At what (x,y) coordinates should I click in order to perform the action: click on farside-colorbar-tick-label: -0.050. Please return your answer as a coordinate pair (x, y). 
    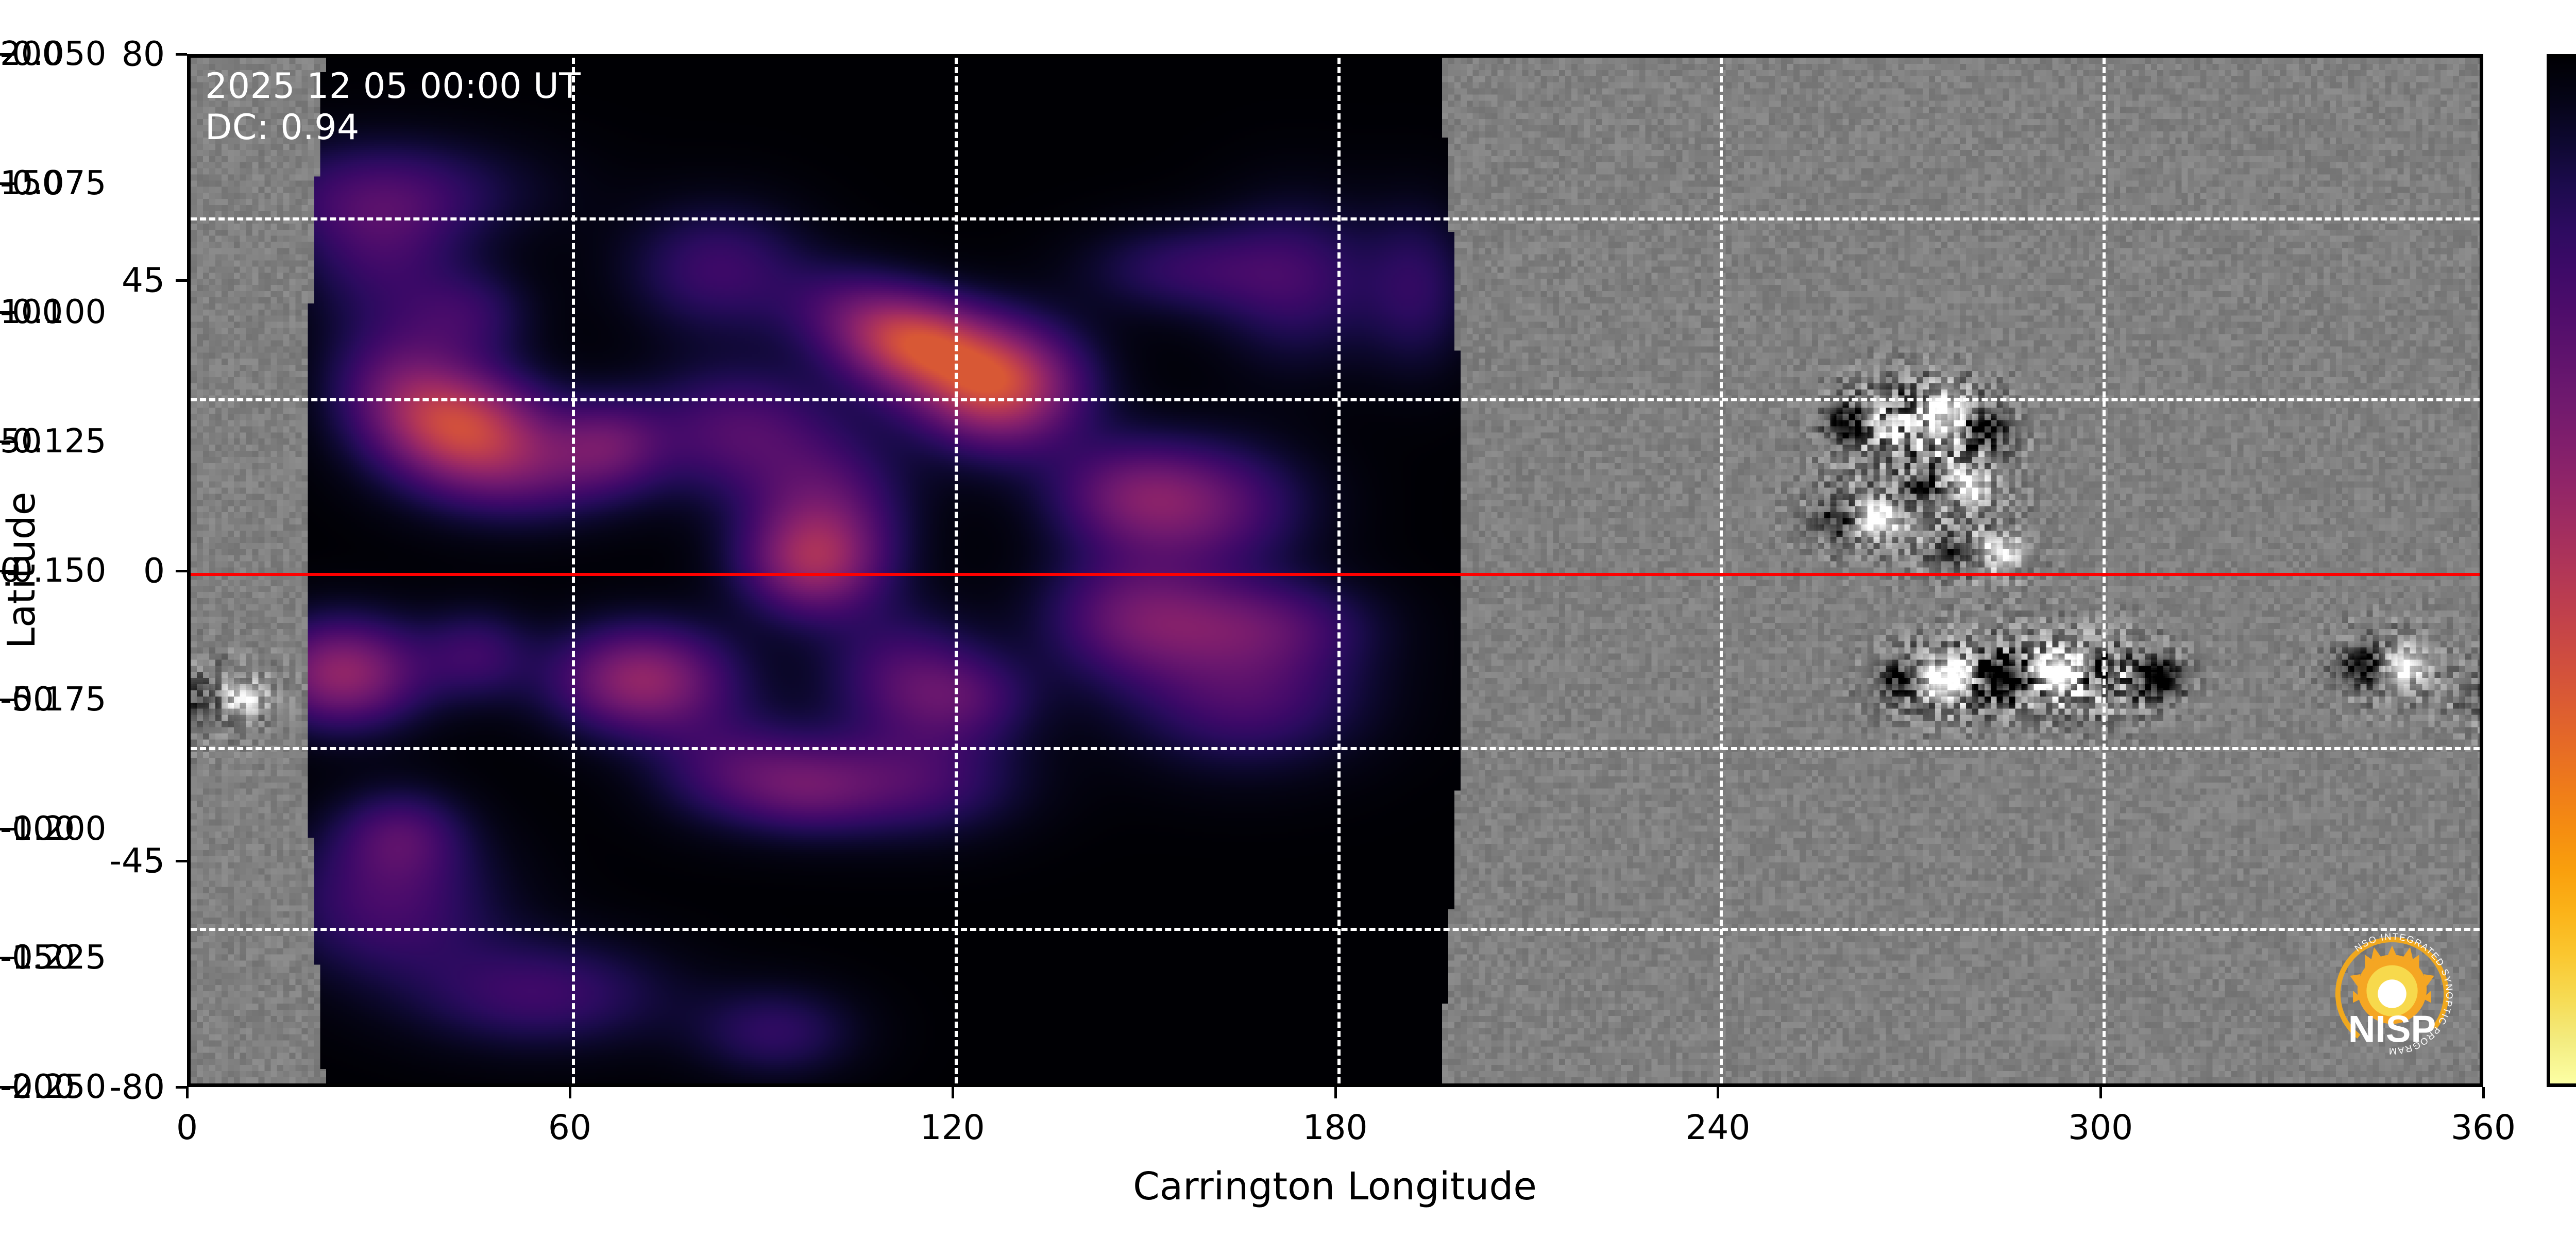
    Looking at the image, I should click on (53, 54).